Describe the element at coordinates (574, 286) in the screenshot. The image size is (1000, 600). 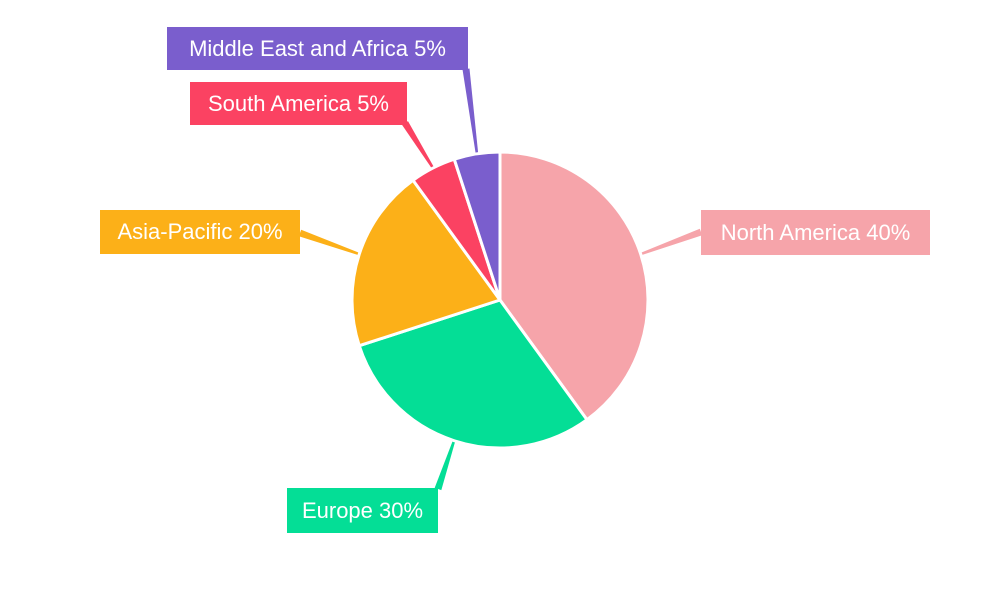
I see `pie-slice-north-america` at that location.